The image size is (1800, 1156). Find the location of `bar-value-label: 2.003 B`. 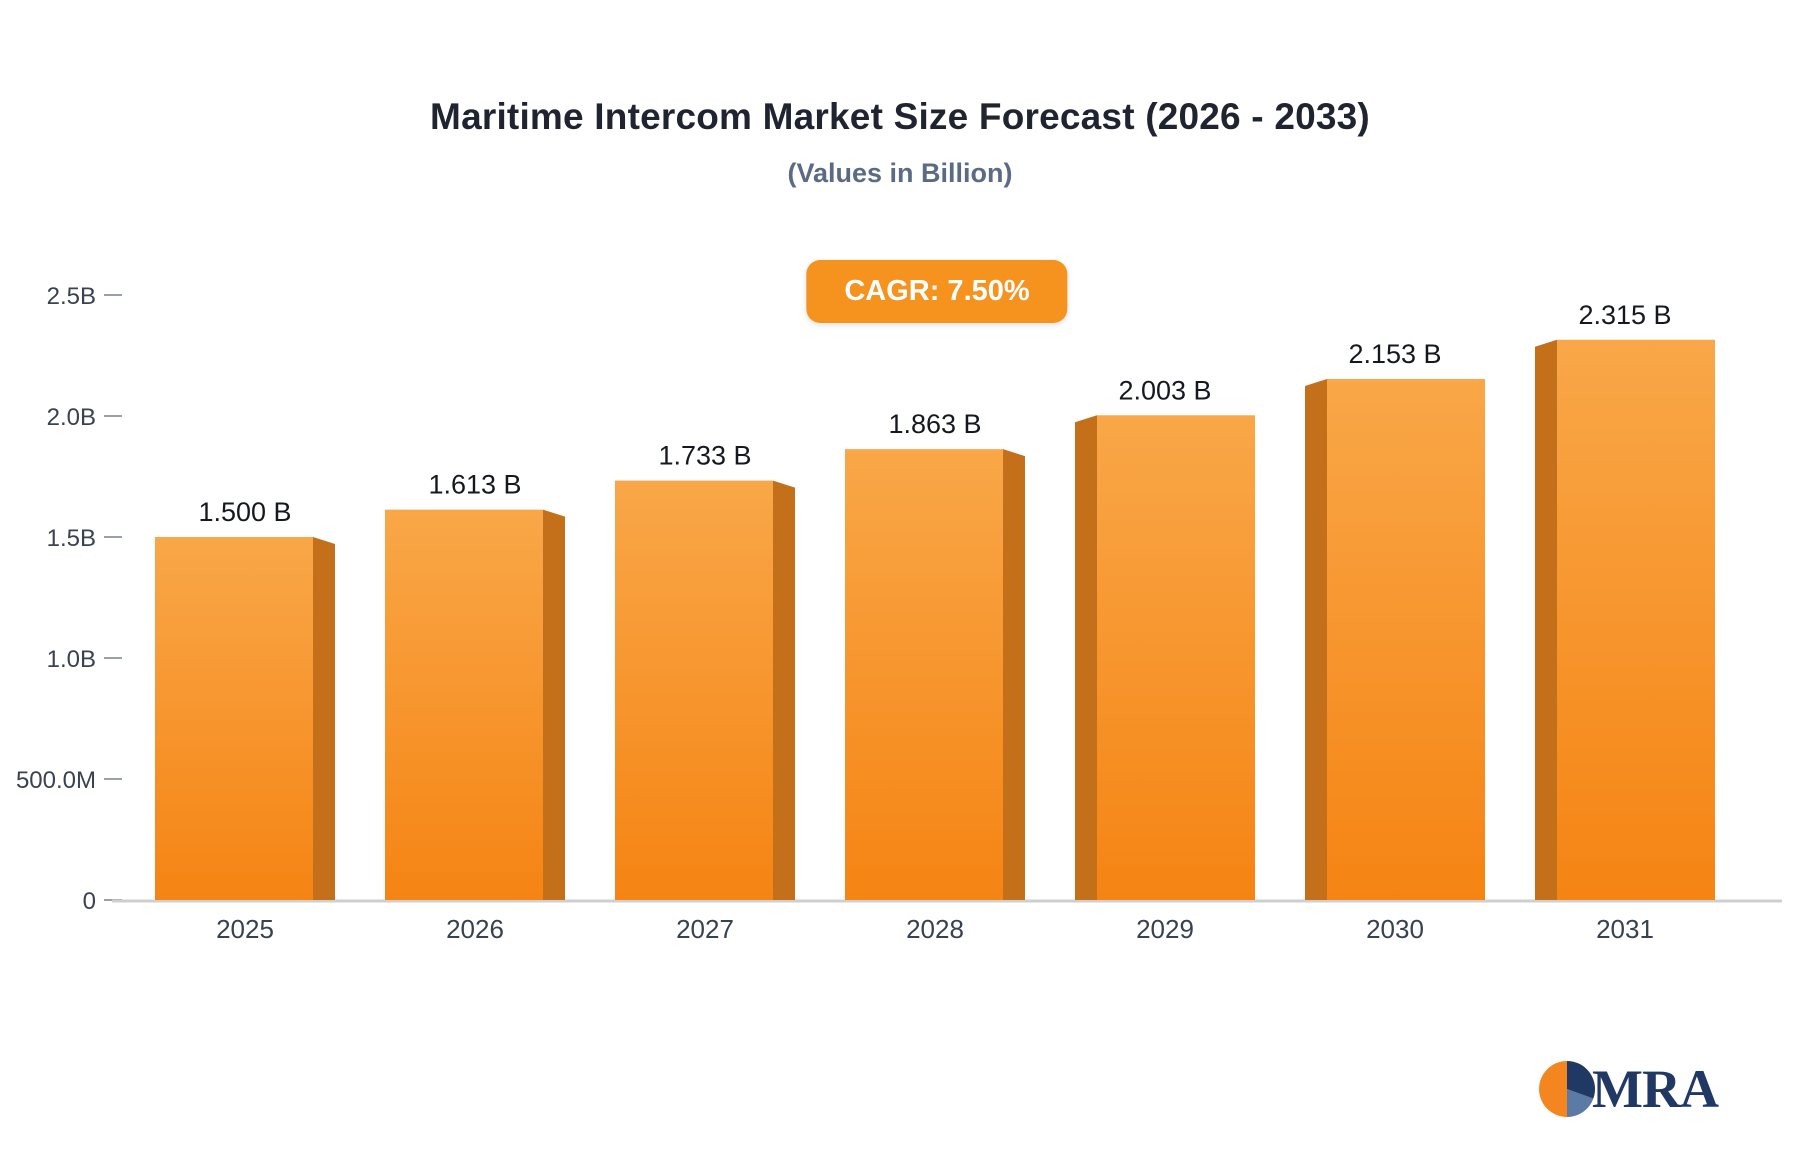

bar-value-label: 2.003 B is located at coordinates (1164, 390).